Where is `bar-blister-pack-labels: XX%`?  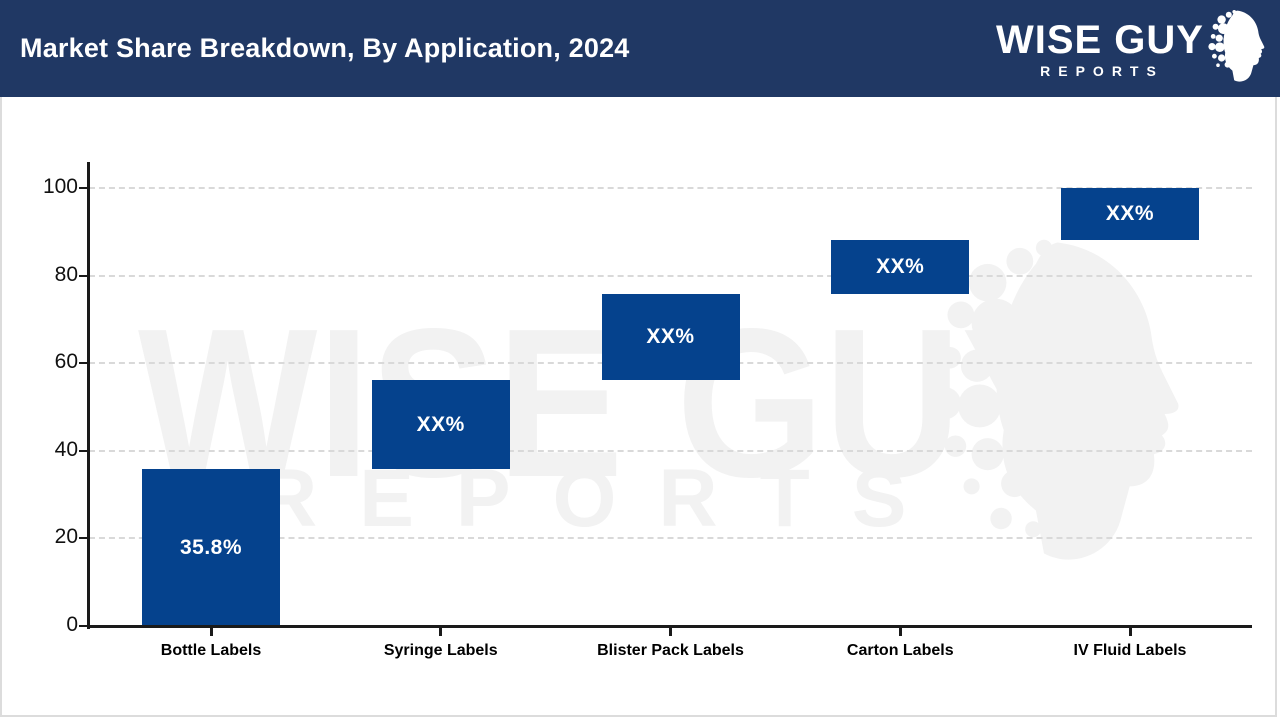 bar-blister-pack-labels: XX% is located at coordinates (670, 336).